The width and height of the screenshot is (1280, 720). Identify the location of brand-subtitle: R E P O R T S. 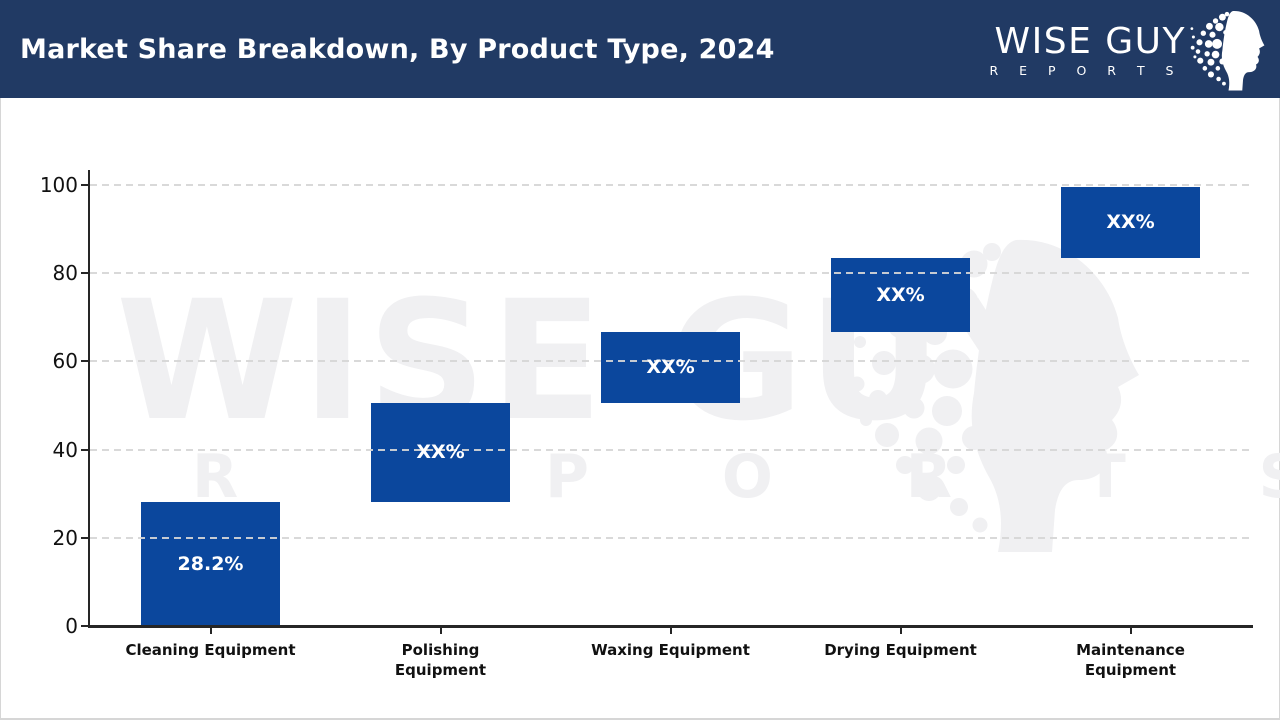
(1085, 70).